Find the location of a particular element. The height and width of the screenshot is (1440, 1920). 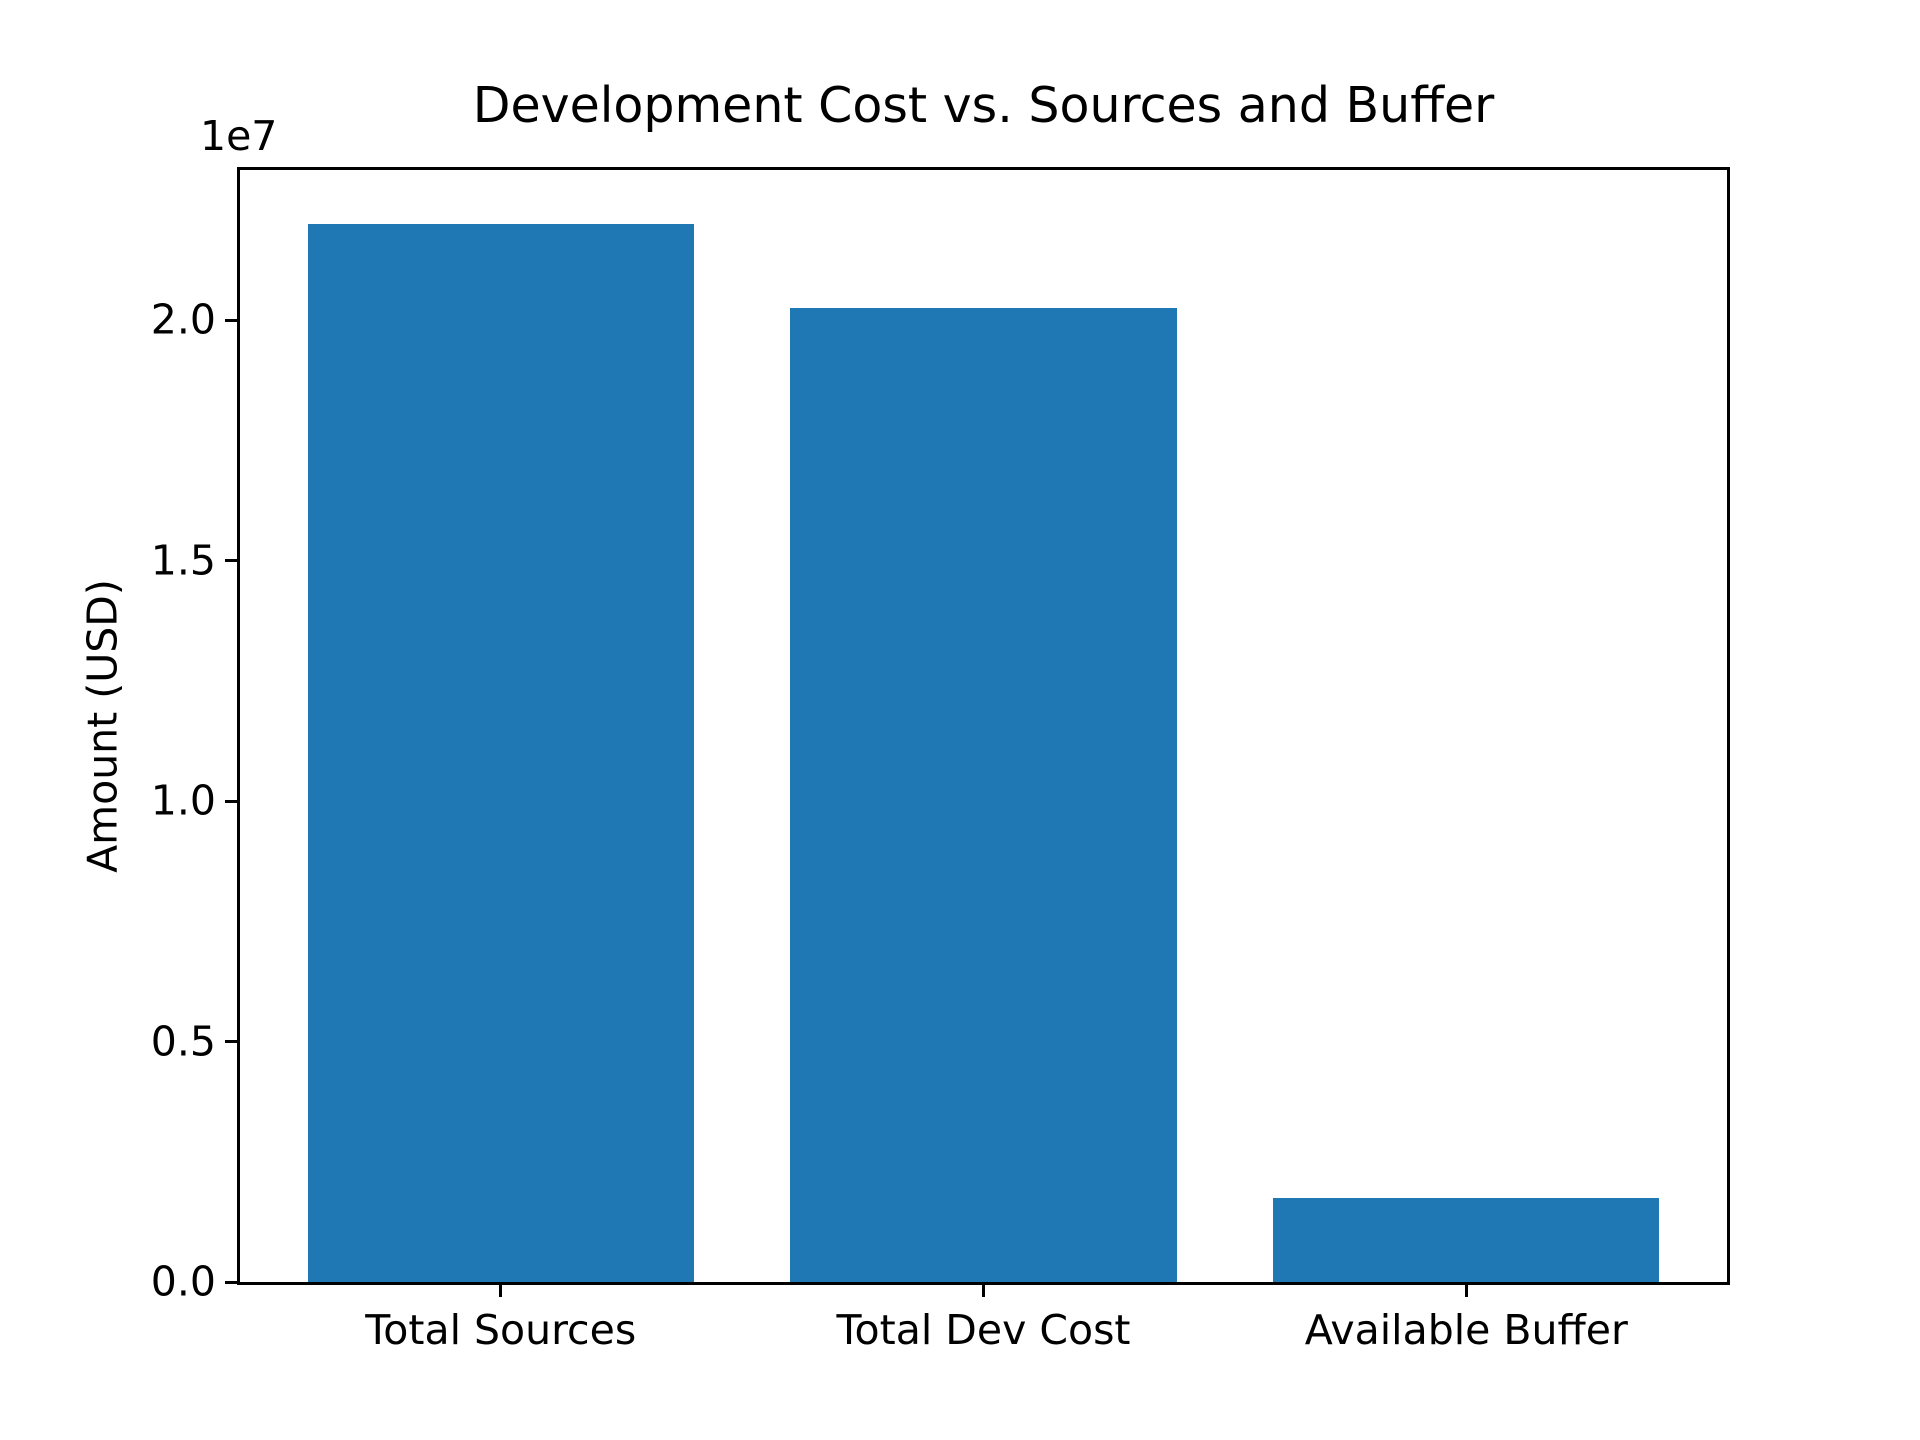

y-tick-label: 2.0 is located at coordinates (183, 319).